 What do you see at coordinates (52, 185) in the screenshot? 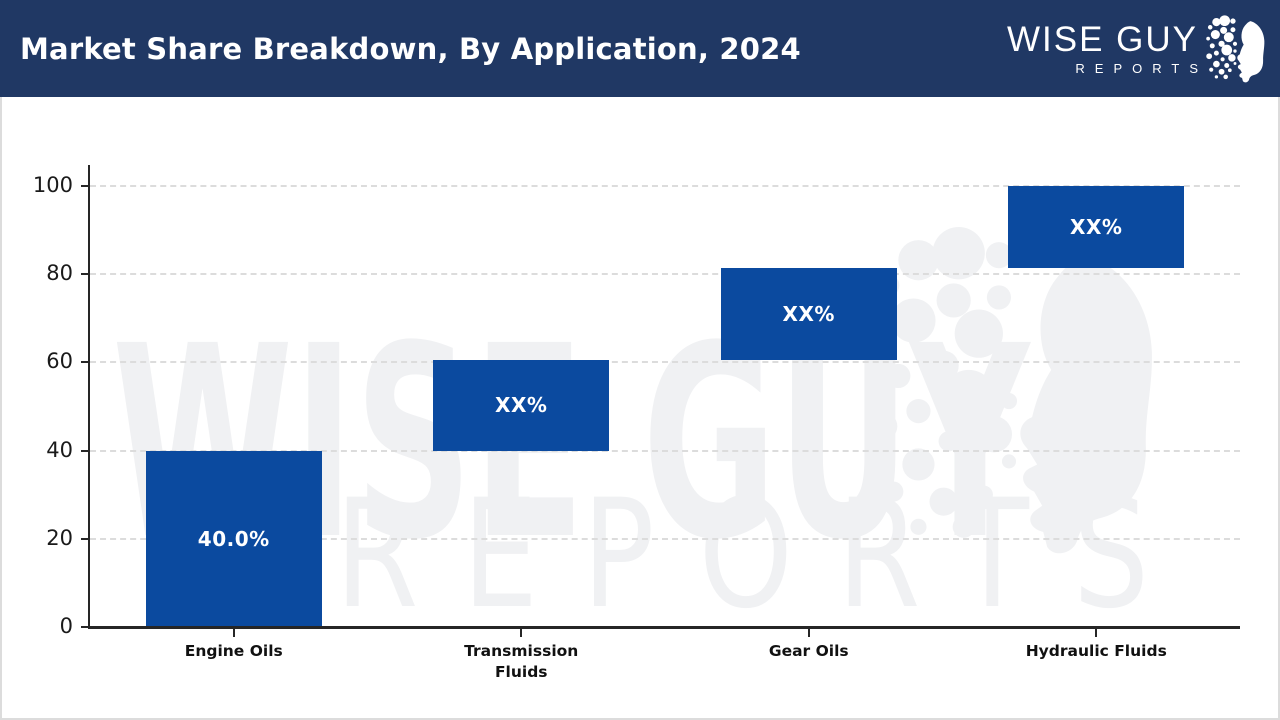
I see `y-tick-label: 100` at bounding box center [52, 185].